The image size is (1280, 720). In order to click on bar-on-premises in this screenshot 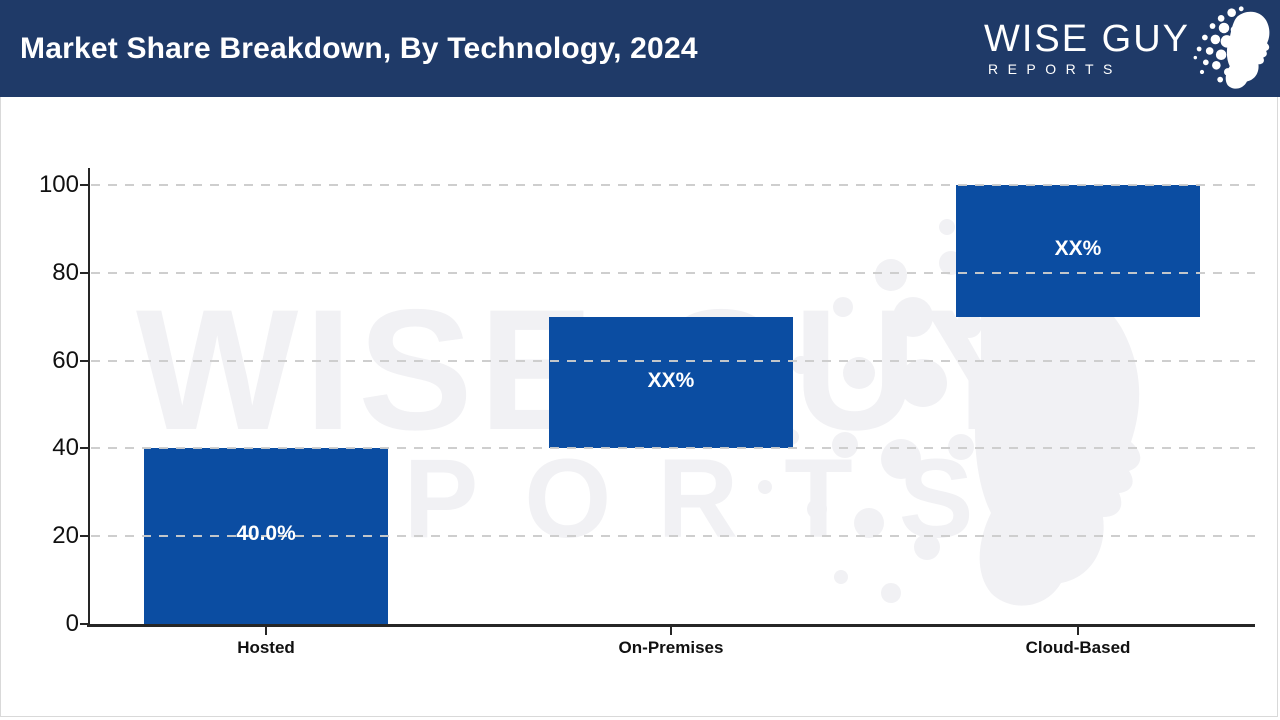, I will do `click(671, 382)`.